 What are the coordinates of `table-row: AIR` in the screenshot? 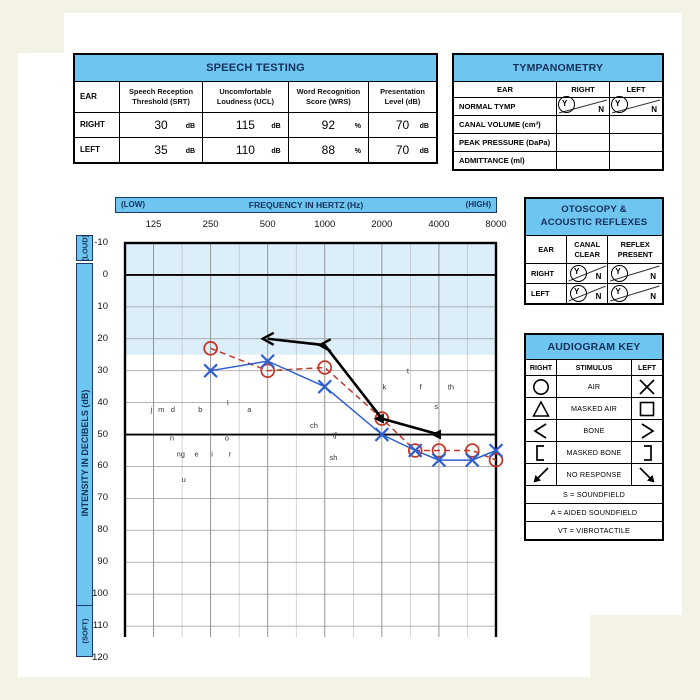 It's located at (594, 386).